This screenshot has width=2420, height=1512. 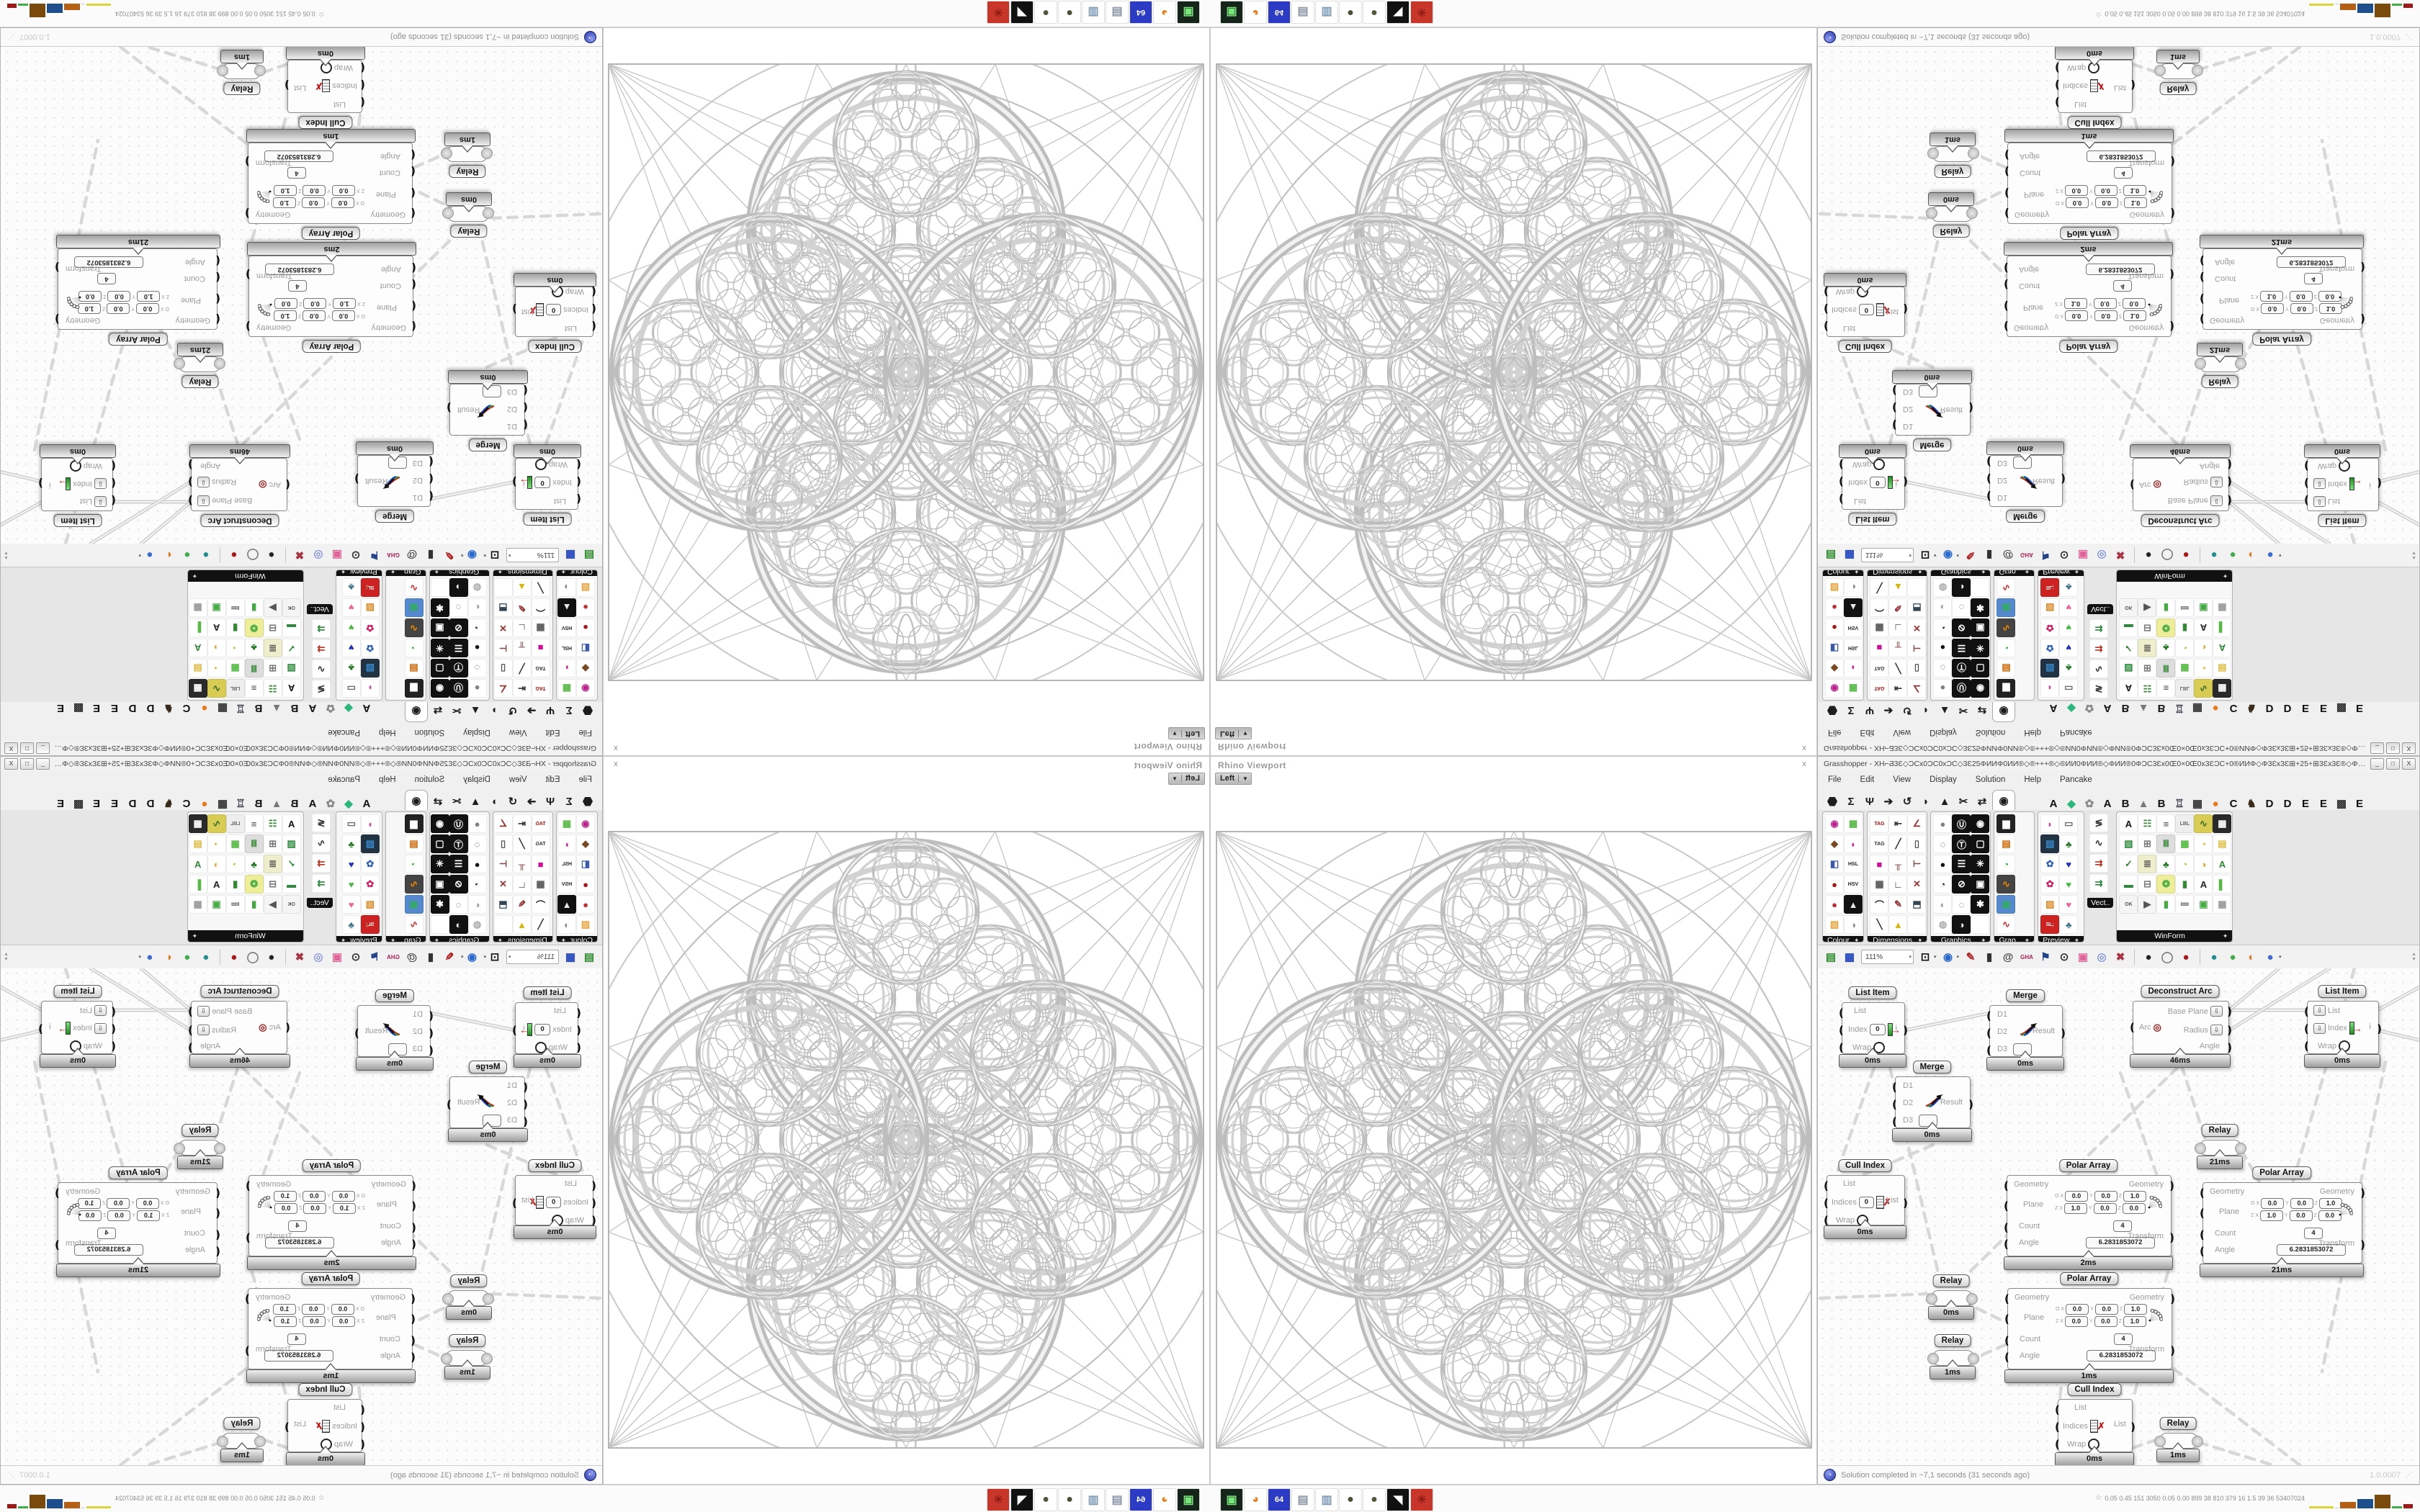 I want to click on palette-icon: ◑, so click(x=1853, y=924).